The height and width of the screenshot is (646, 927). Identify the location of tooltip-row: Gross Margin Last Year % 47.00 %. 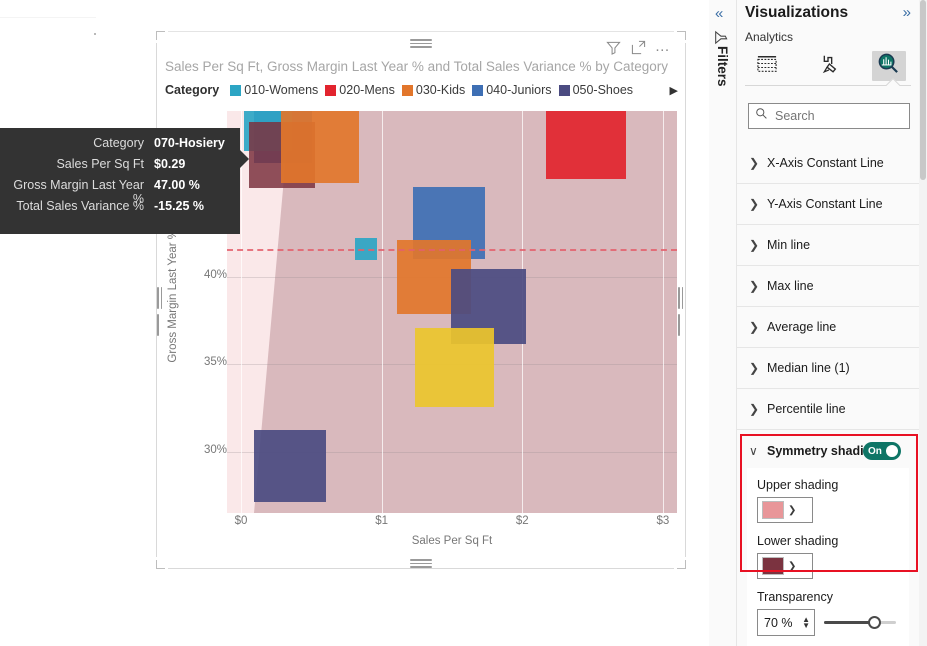
(119, 192).